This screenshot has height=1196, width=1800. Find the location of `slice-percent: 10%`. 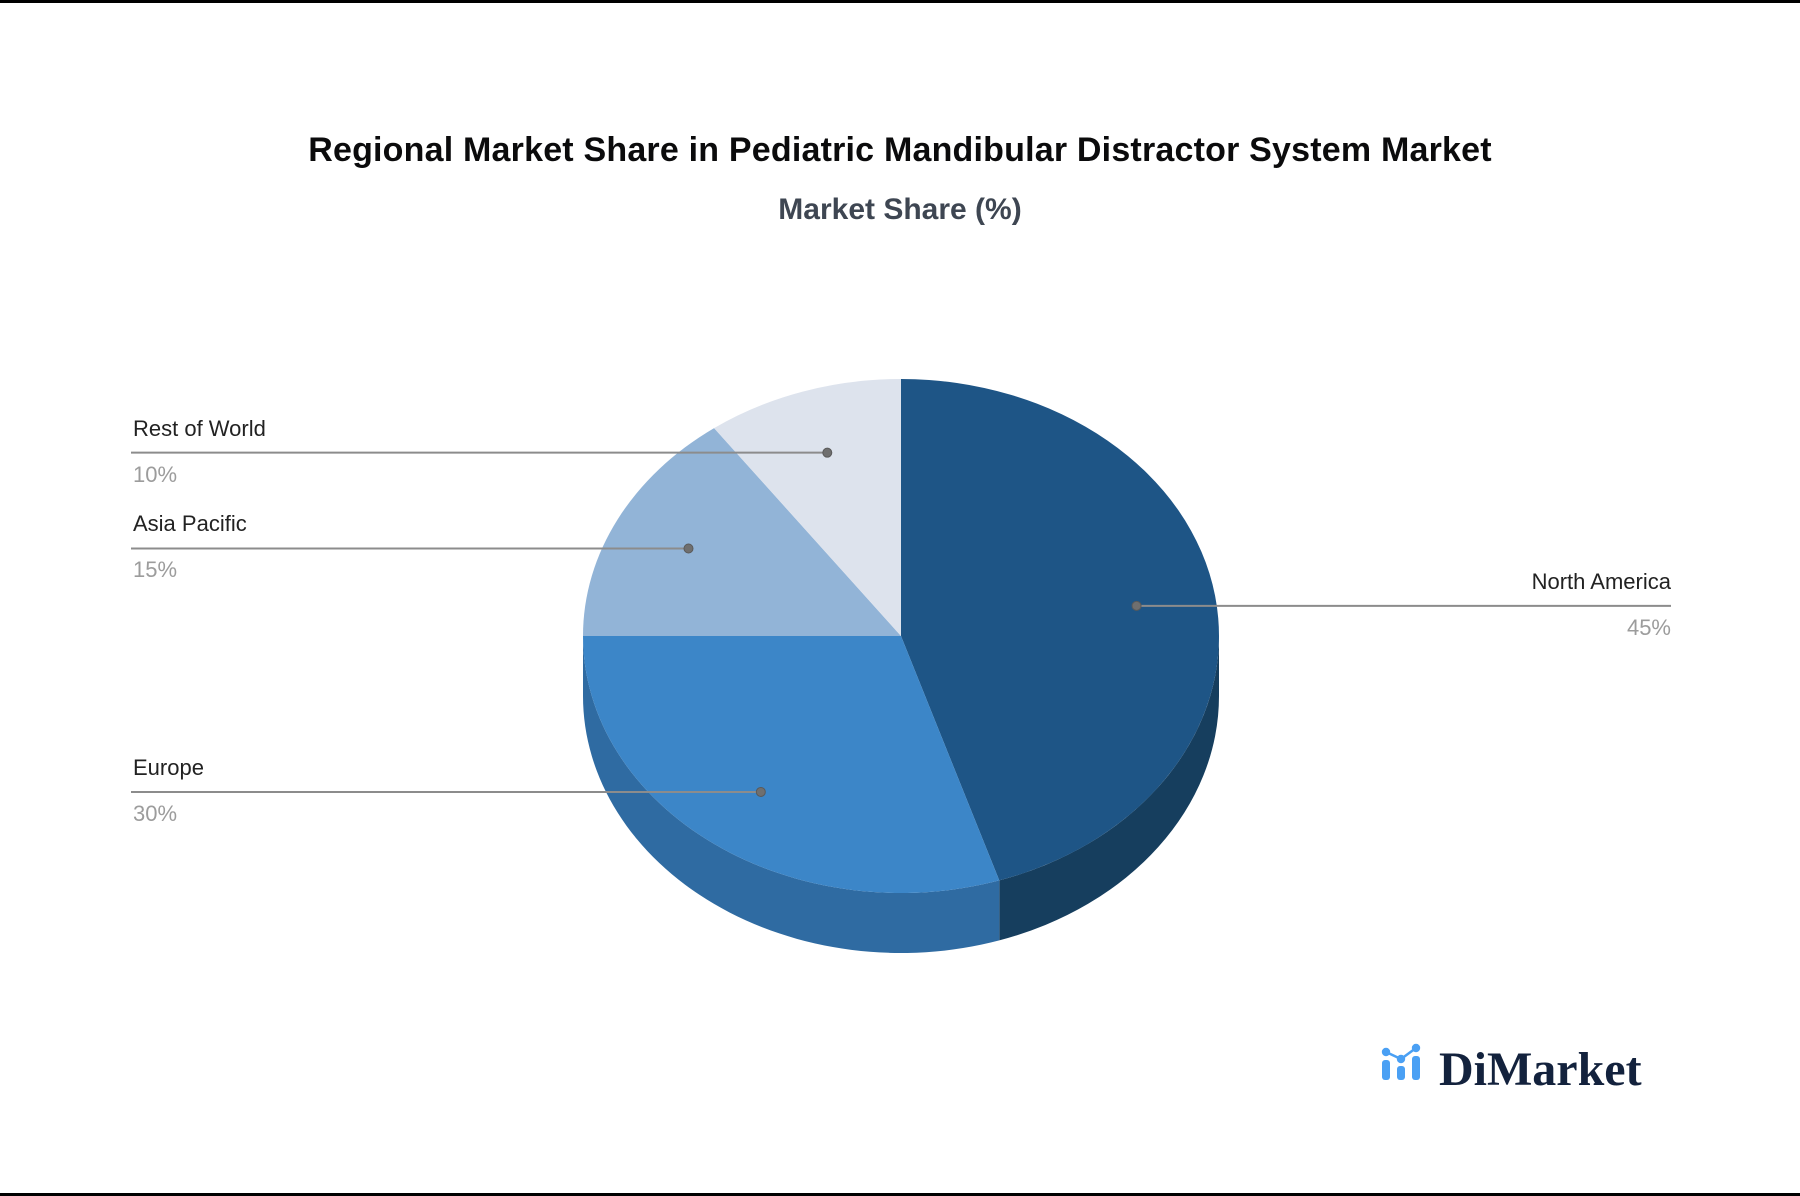

slice-percent: 10% is located at coordinates (155, 474).